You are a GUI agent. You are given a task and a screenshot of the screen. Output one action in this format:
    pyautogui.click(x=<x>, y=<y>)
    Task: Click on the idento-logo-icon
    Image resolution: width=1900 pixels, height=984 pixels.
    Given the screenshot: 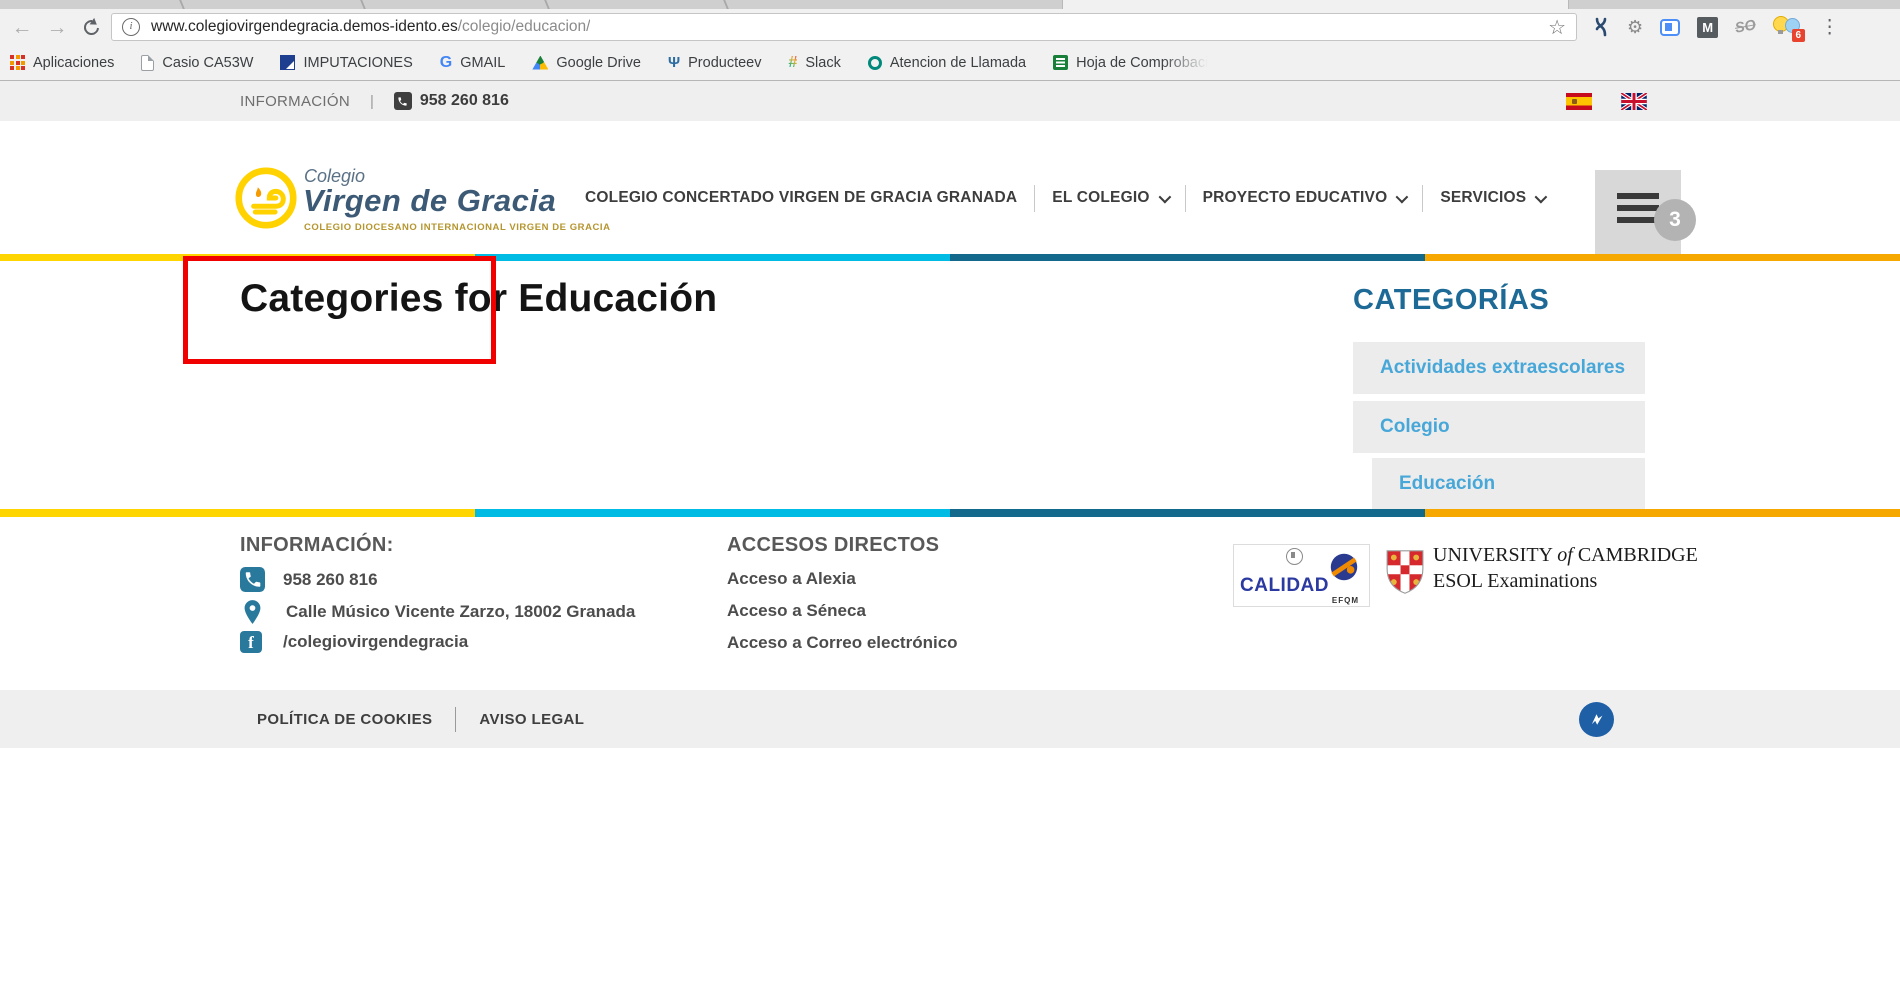 What is the action you would take?
    pyautogui.click(x=1596, y=719)
    